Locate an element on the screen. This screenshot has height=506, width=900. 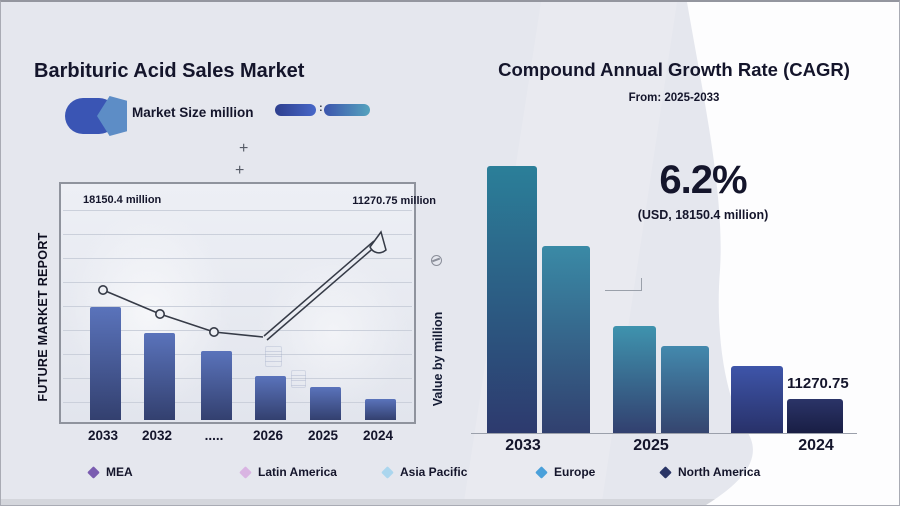
growth-arrowhead-icon is located at coordinates (378, 242).